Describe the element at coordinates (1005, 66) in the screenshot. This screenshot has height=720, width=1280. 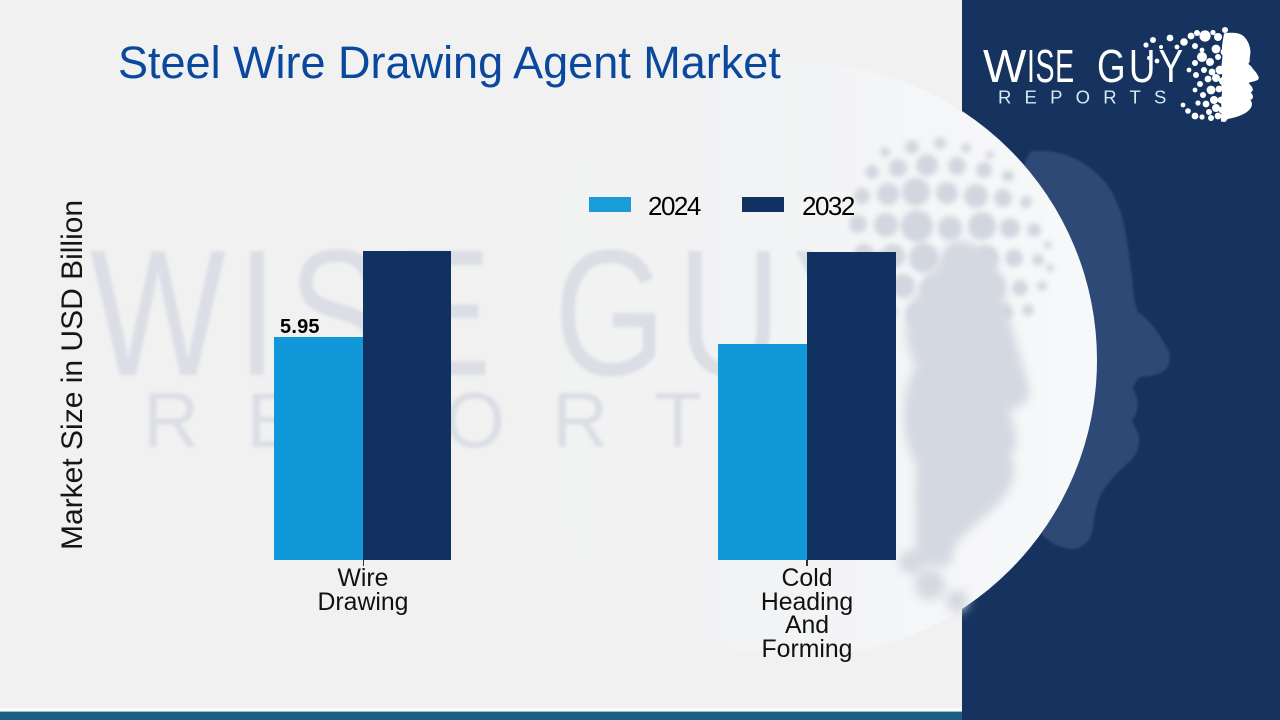
I see `svg-text: W` at that location.